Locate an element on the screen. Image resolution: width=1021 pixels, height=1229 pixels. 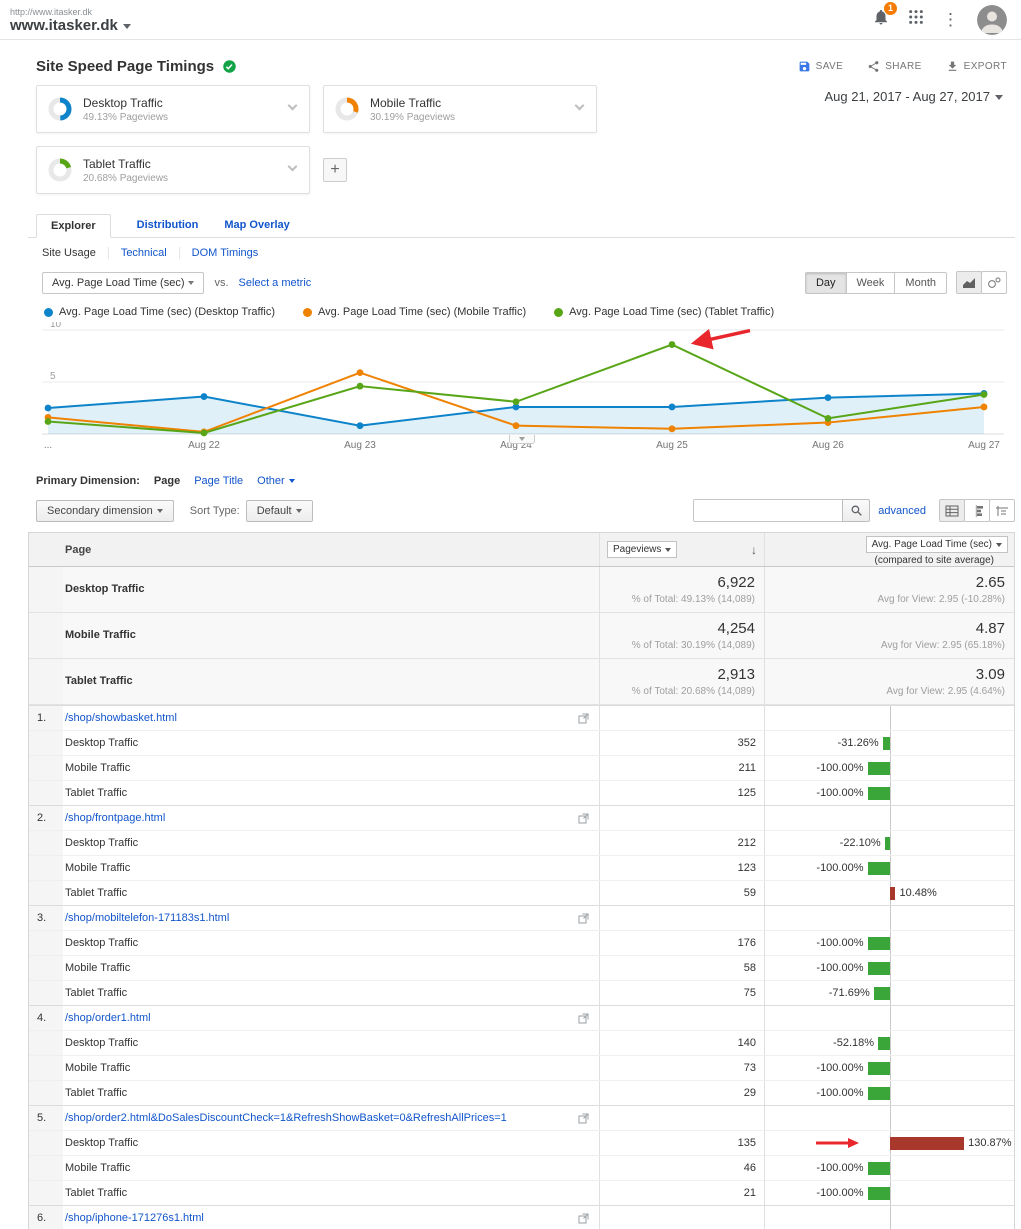
pageviews-dropdown: Pageviews is located at coordinates (642, 549).